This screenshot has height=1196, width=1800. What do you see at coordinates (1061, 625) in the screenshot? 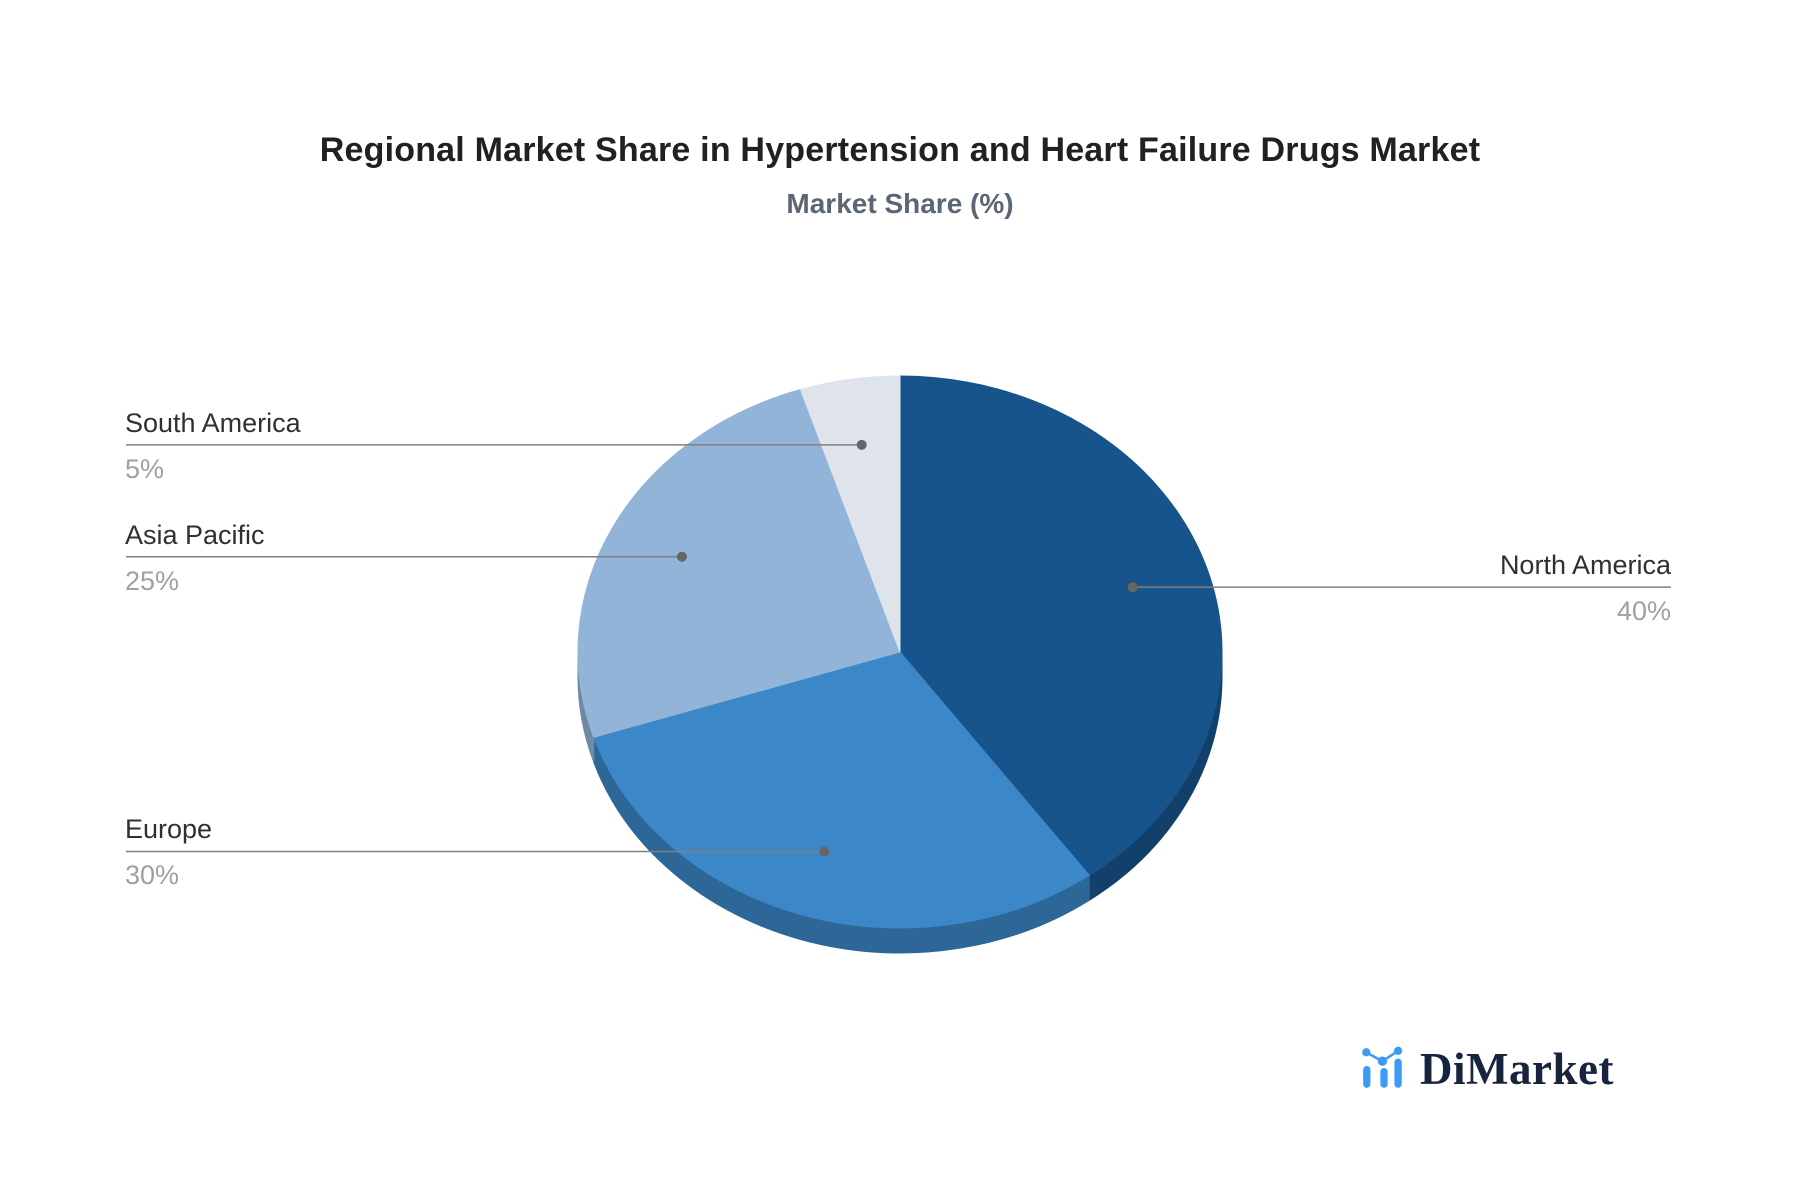
I see `pie-slice-north-america` at bounding box center [1061, 625].